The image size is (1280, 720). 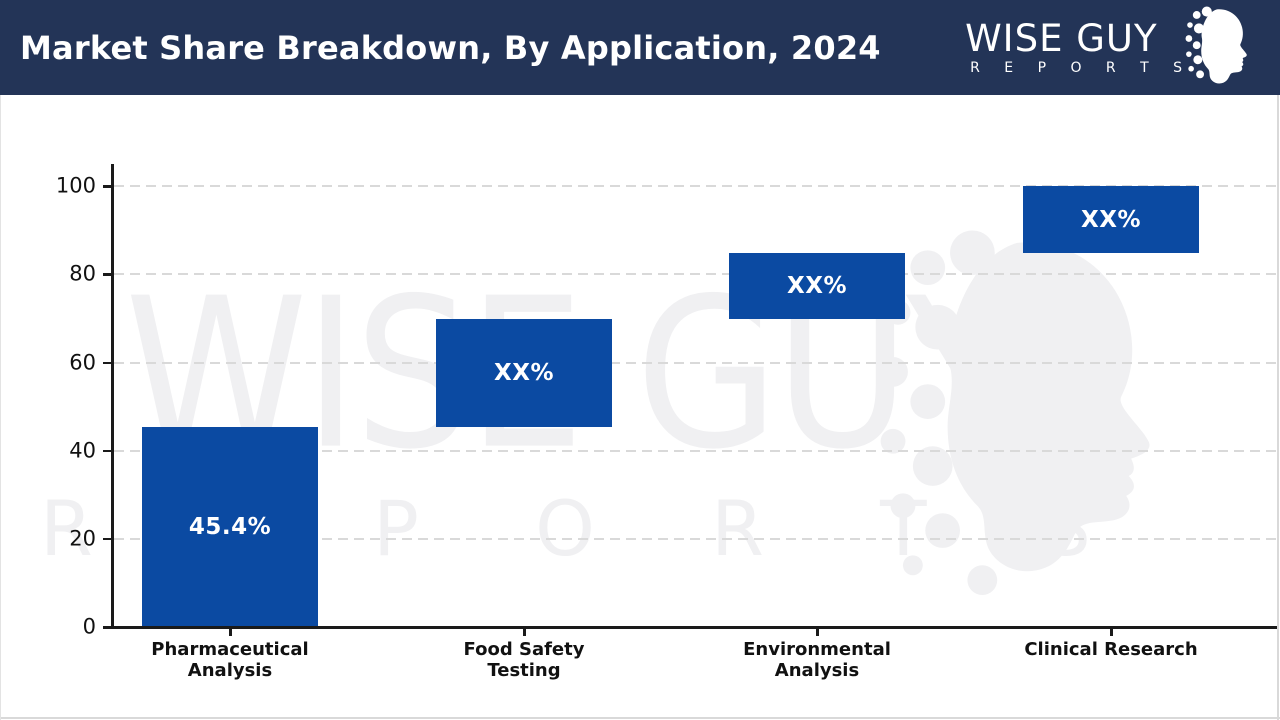 What do you see at coordinates (1081, 68) in the screenshot?
I see `logo-reports-label: R E P O R T S` at bounding box center [1081, 68].